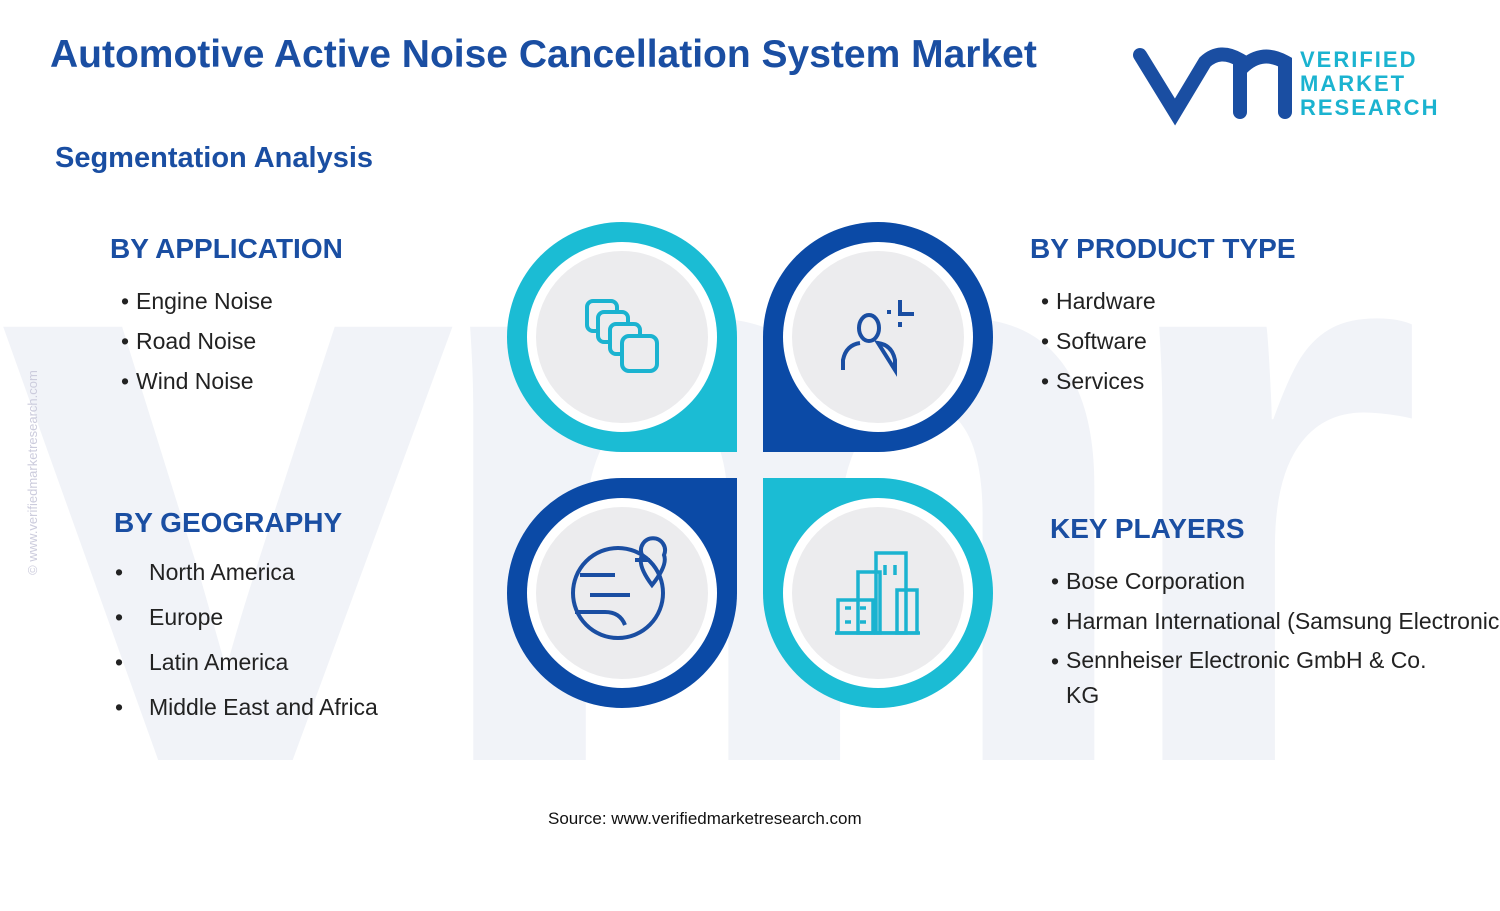 This screenshot has width=1500, height=911. I want to click on logo-mark, so click(1212, 86).